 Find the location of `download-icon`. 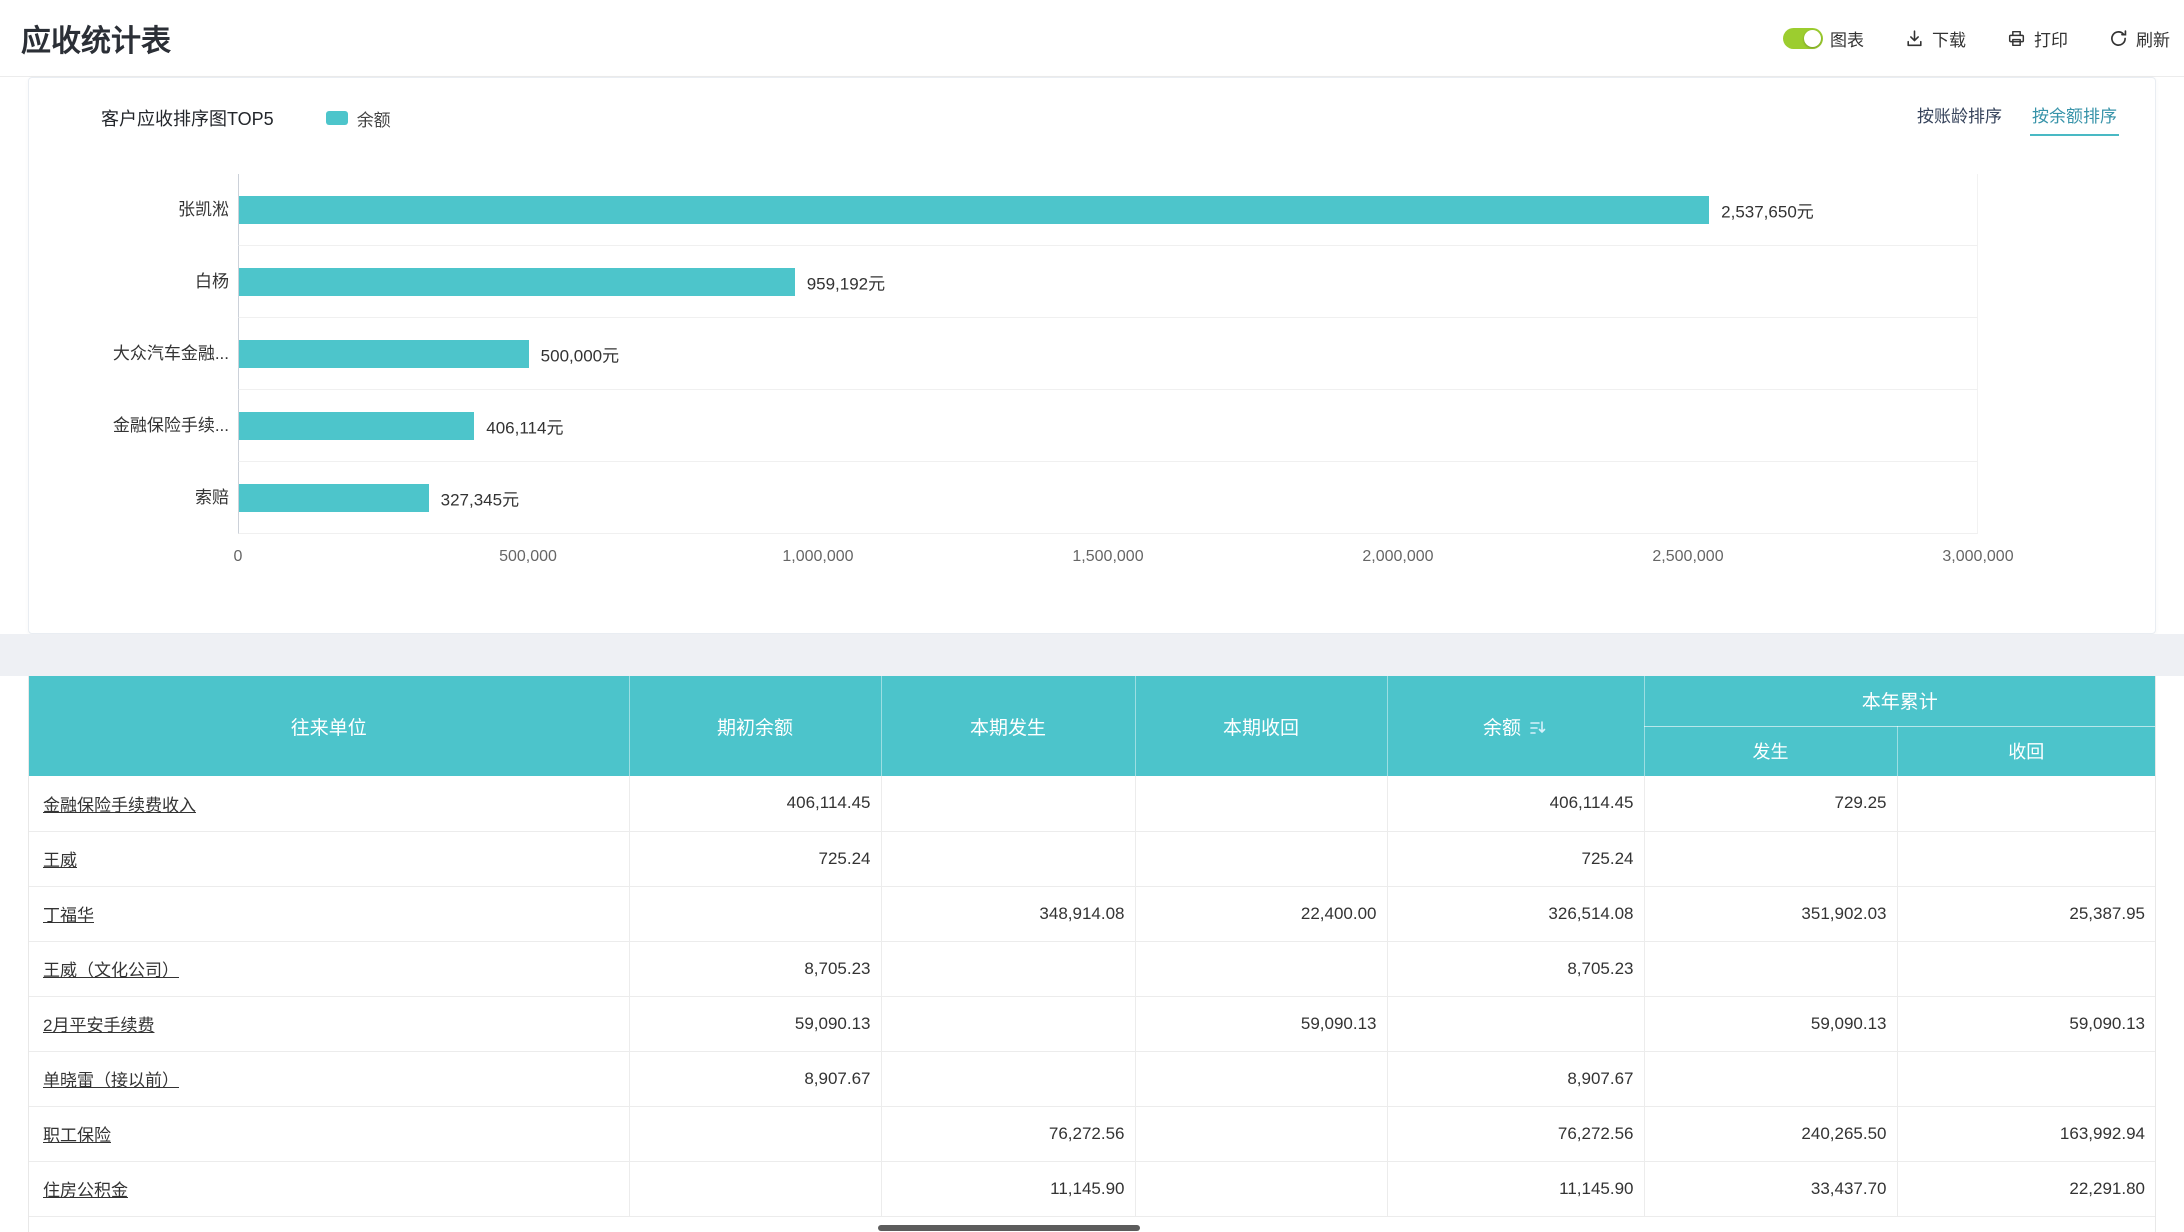

download-icon is located at coordinates (1914, 38).